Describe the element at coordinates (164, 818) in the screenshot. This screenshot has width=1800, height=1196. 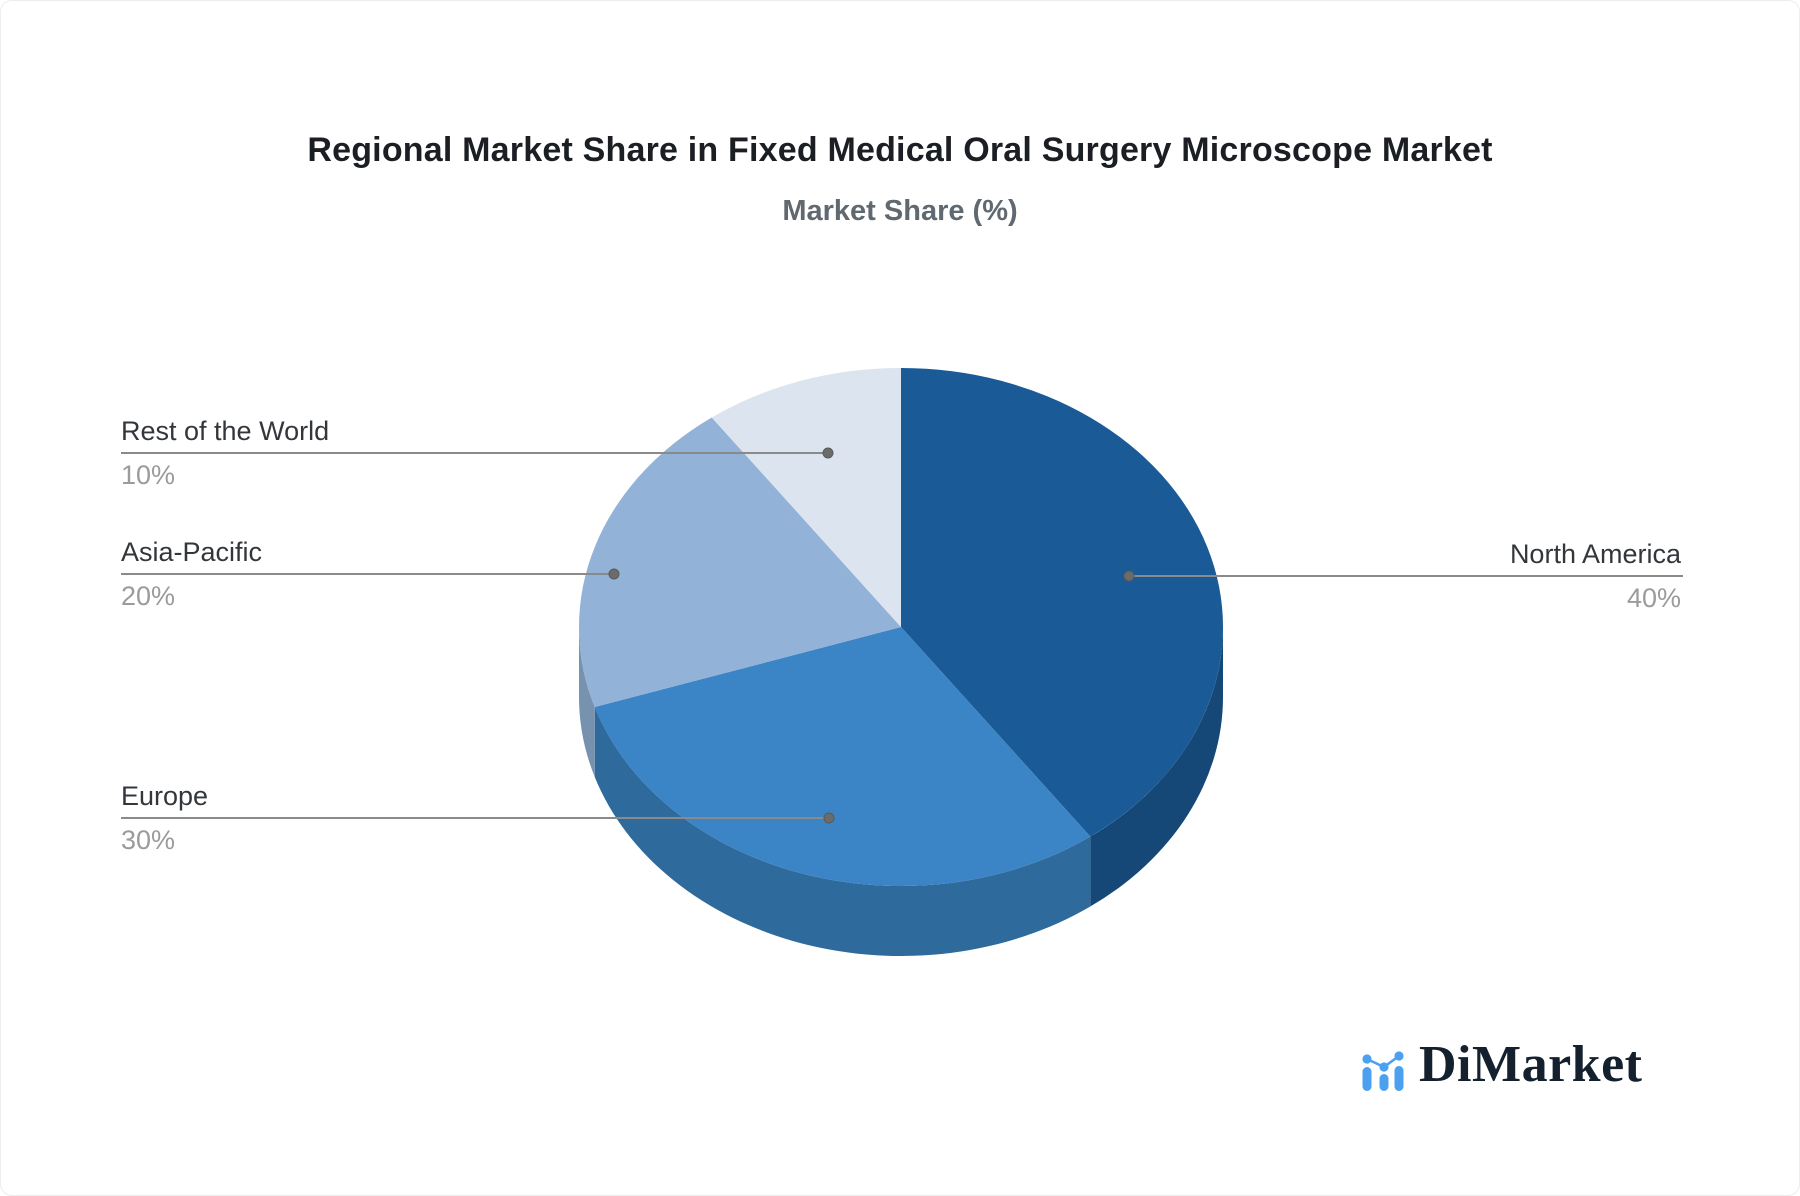
I see `slice-label-europe: Europe 30%` at that location.